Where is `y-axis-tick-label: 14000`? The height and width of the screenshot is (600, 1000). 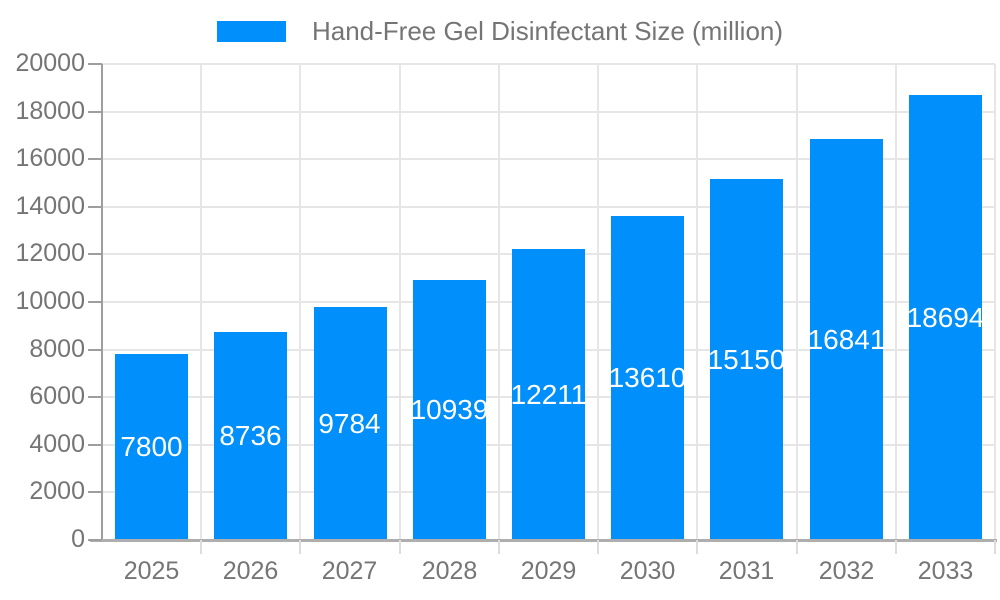
y-axis-tick-label: 14000 is located at coordinates (50, 206).